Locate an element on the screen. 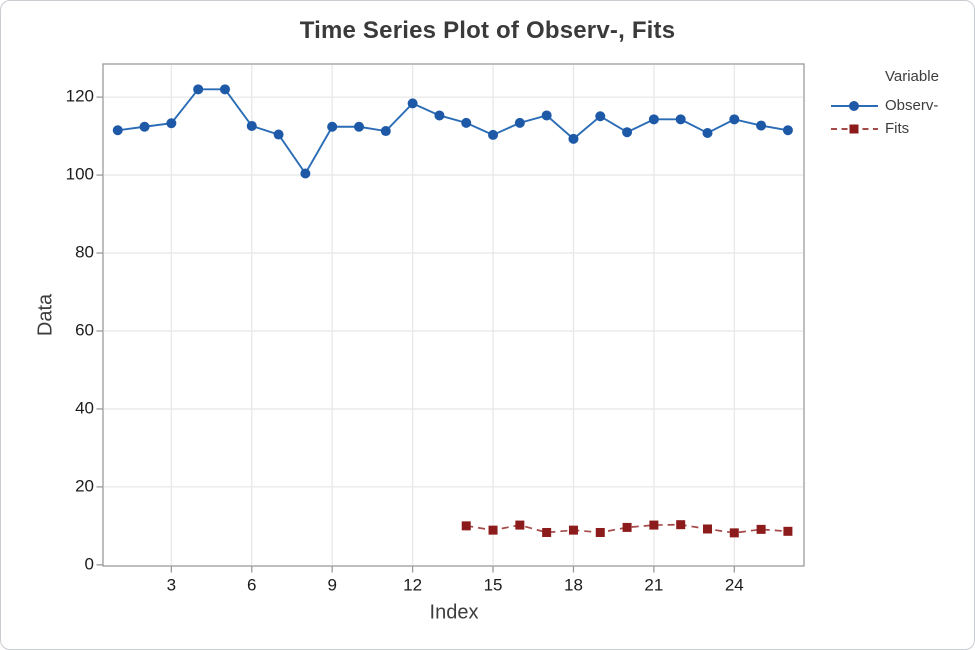 The height and width of the screenshot is (650, 975). y-tick-label: 20 is located at coordinates (84, 485).